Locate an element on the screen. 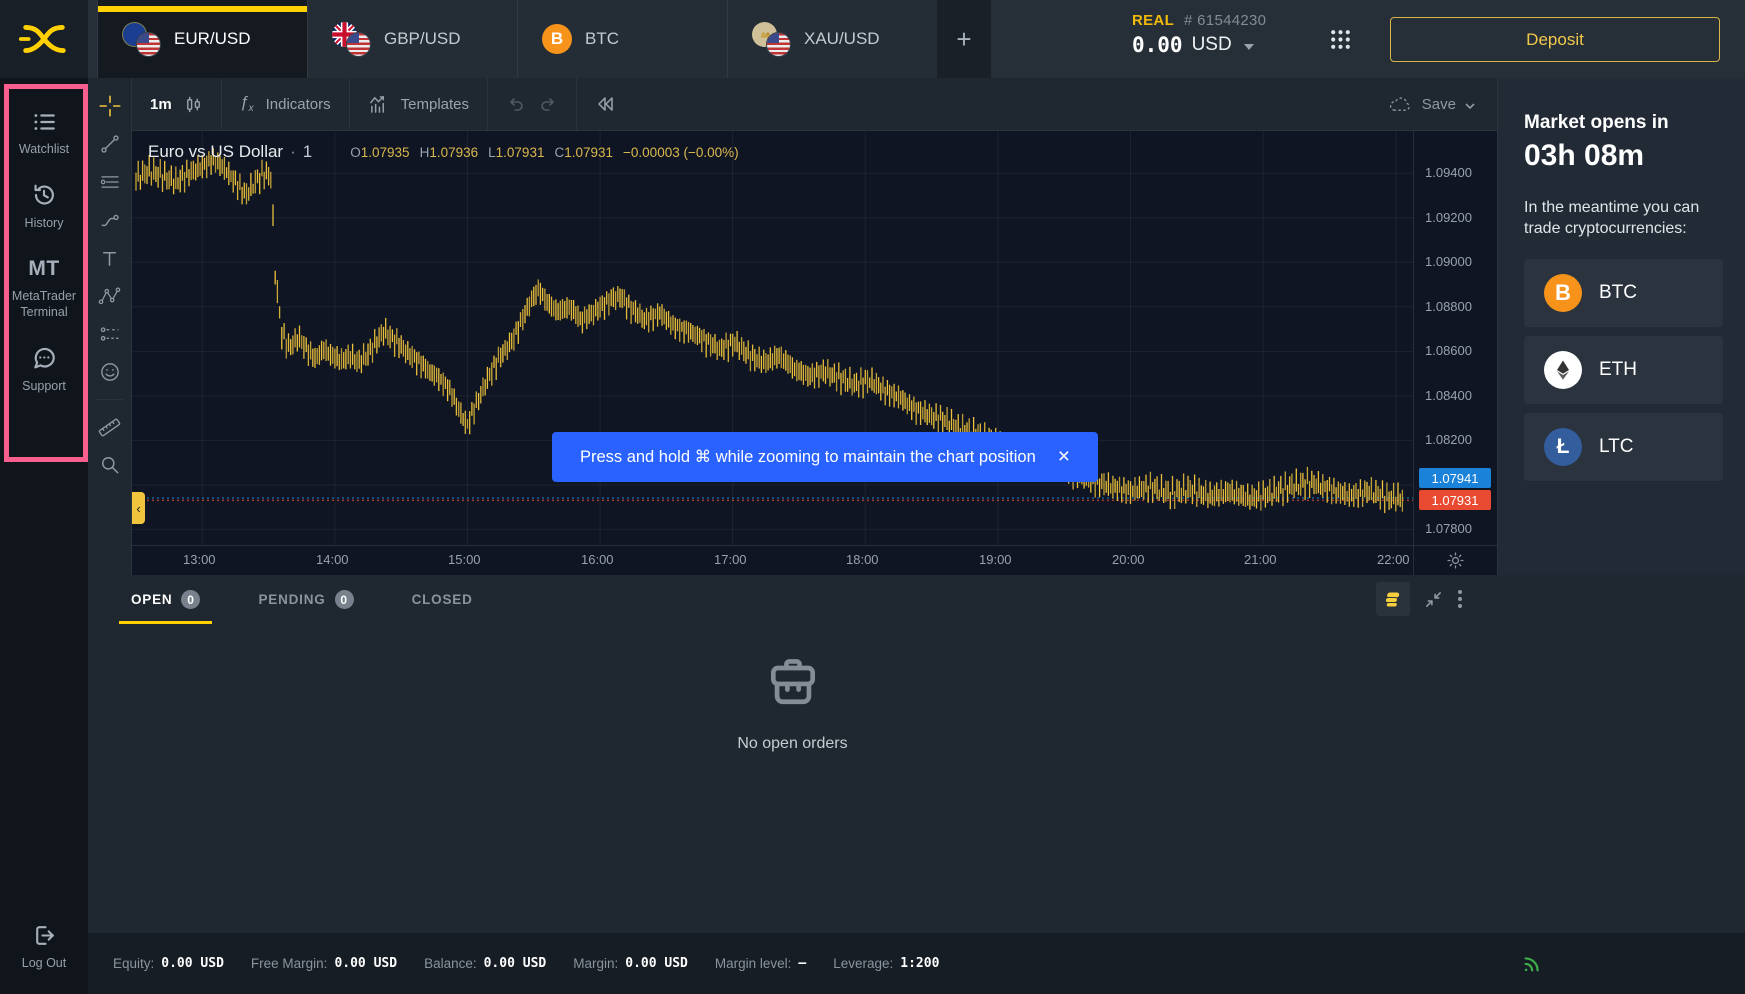  templates-label: Templates is located at coordinates (435, 104).